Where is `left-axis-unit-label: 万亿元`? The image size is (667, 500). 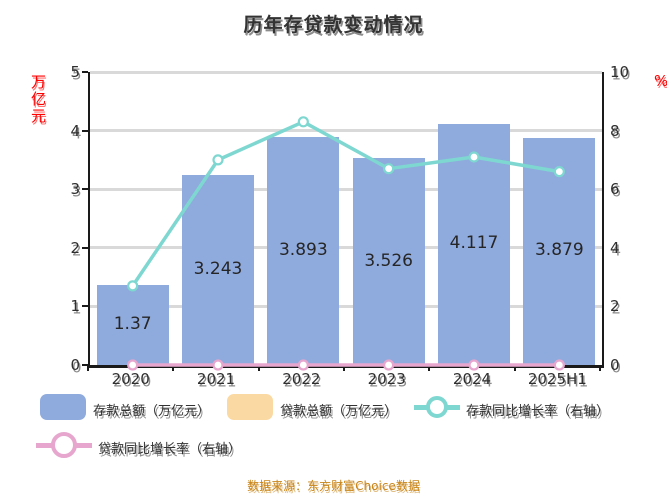 left-axis-unit-label: 万亿元 is located at coordinates (38, 99).